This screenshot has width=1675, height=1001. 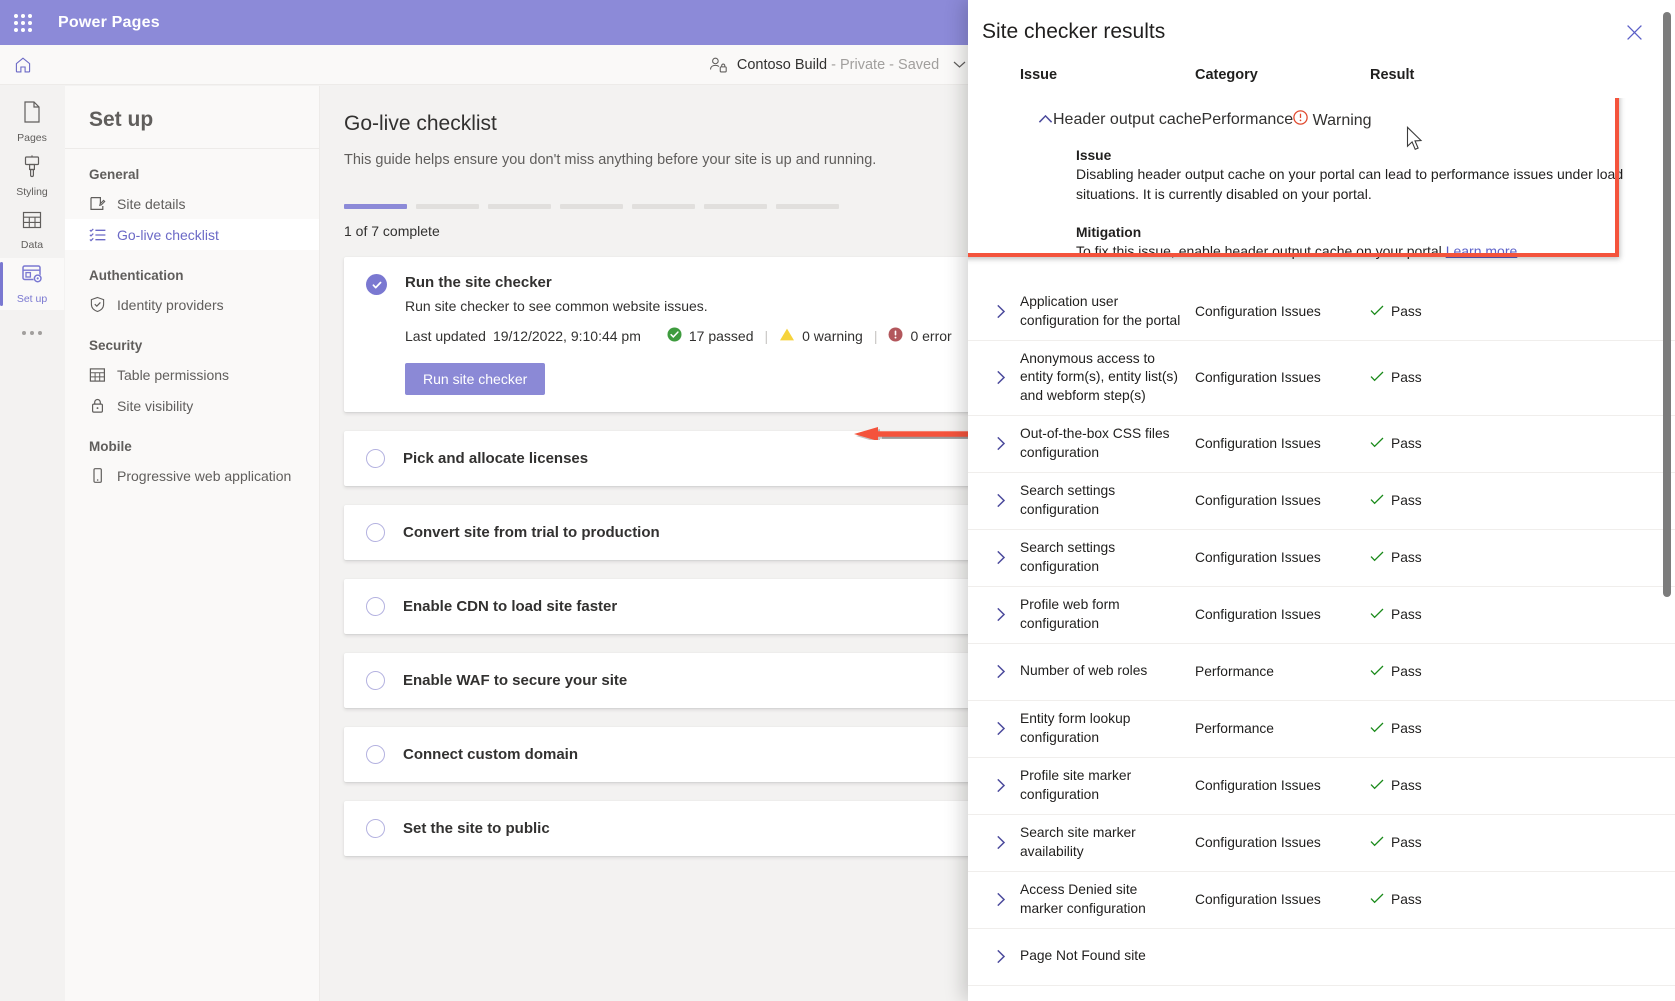 What do you see at coordinates (151, 203) in the screenshot?
I see `sidebar-item-label: Site details` at bounding box center [151, 203].